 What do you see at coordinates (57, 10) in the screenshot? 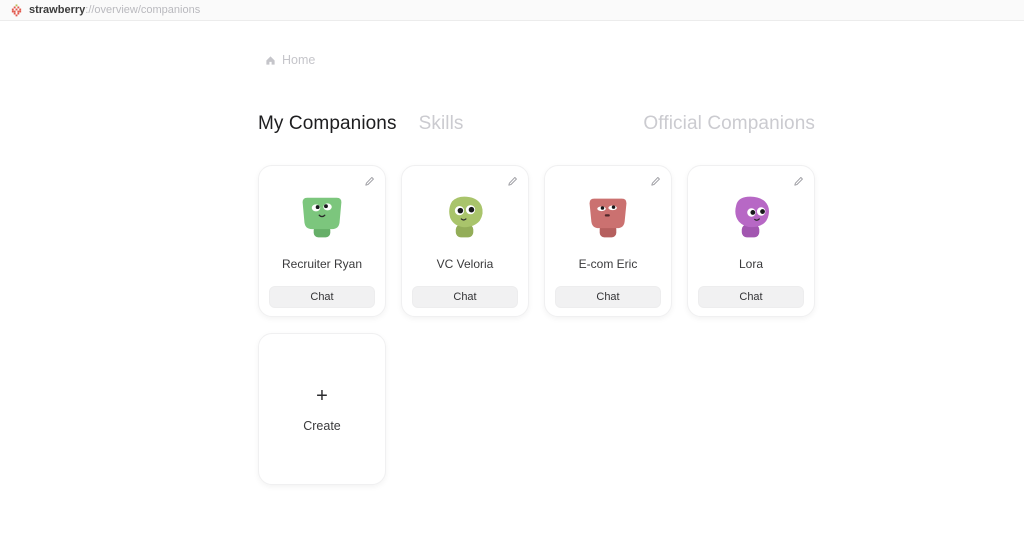
I see `url-scheme: strawberry` at bounding box center [57, 10].